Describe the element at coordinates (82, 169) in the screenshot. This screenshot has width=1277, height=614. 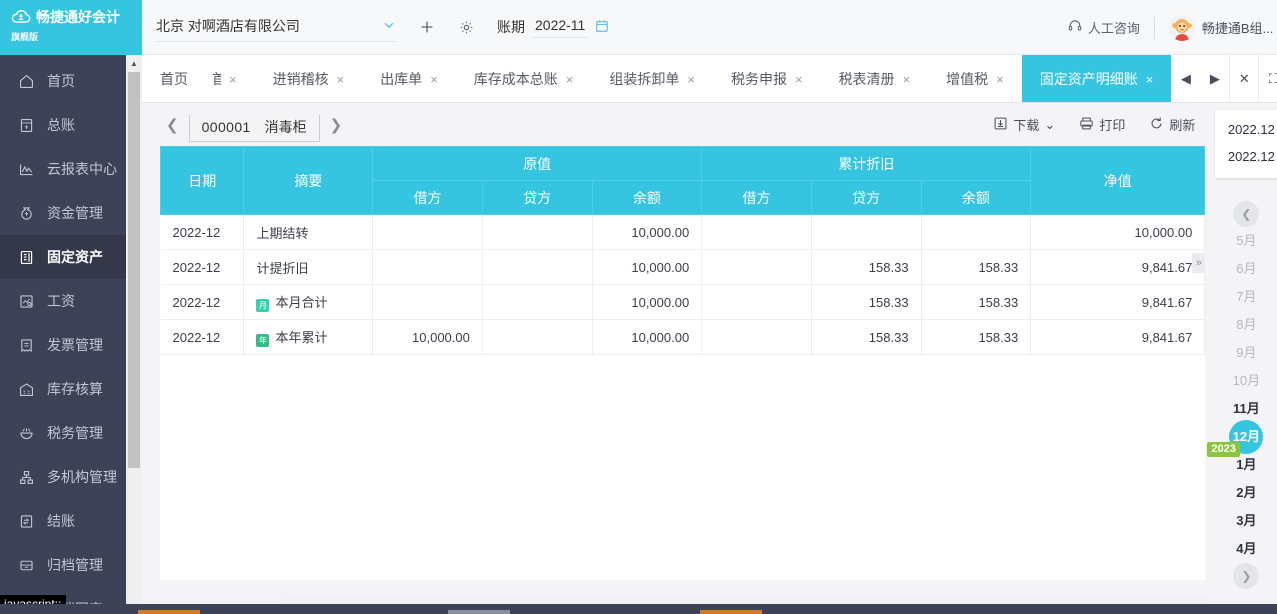
I see `sidebar-item-label: 云报表中心` at that location.